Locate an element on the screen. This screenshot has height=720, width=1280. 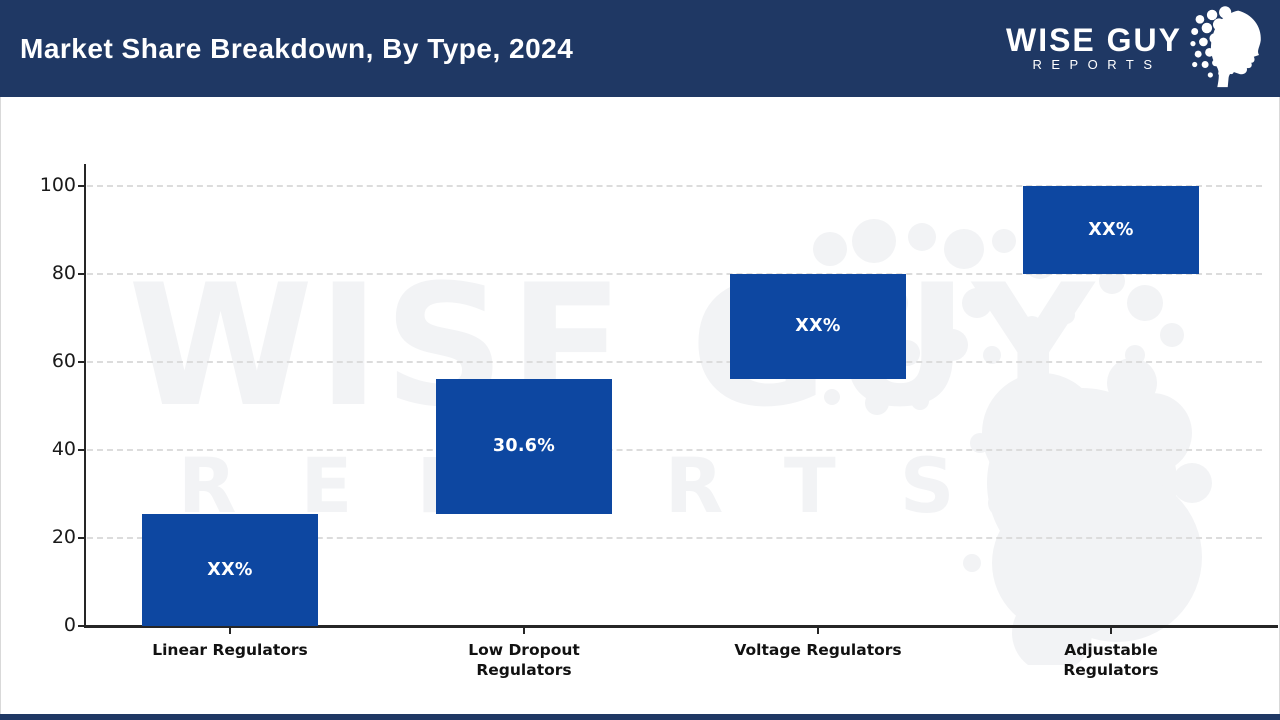
y-tick-label-80: 80 is located at coordinates (63, 273).